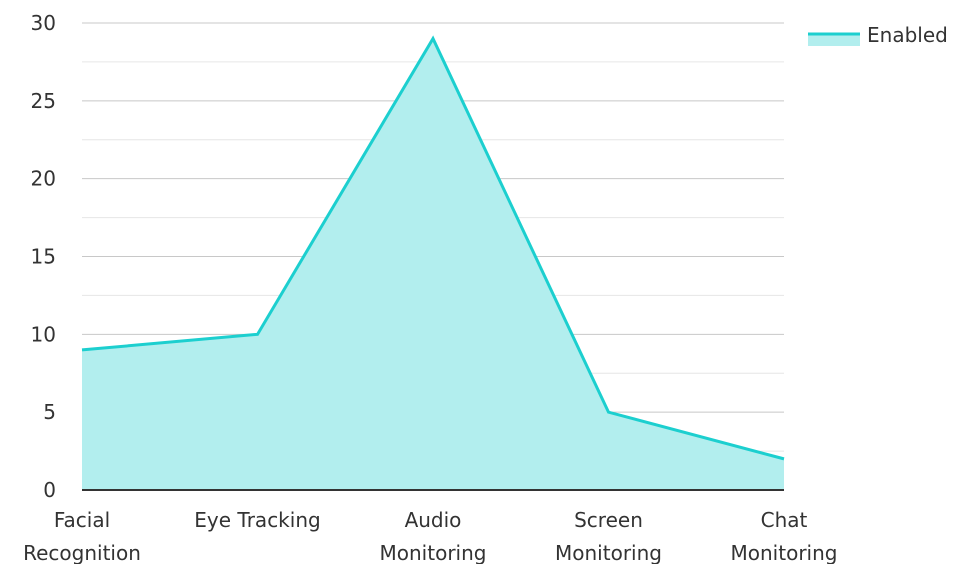  I want to click on y-tick-labels: 0 5 10 15 20 25 30, so click(43, 256).